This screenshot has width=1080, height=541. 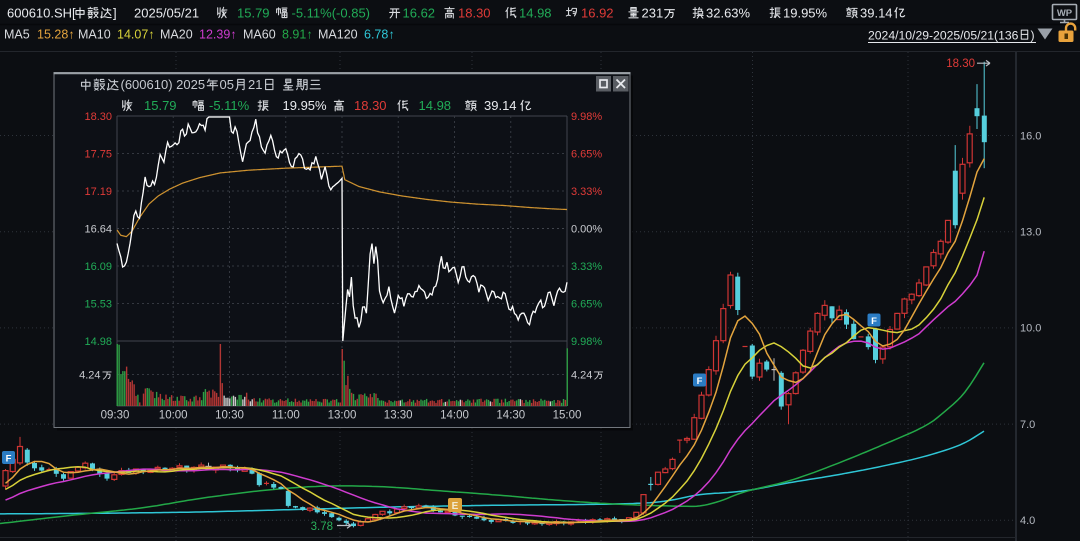 I want to click on svg-text: 0.00%, so click(x=586, y=229).